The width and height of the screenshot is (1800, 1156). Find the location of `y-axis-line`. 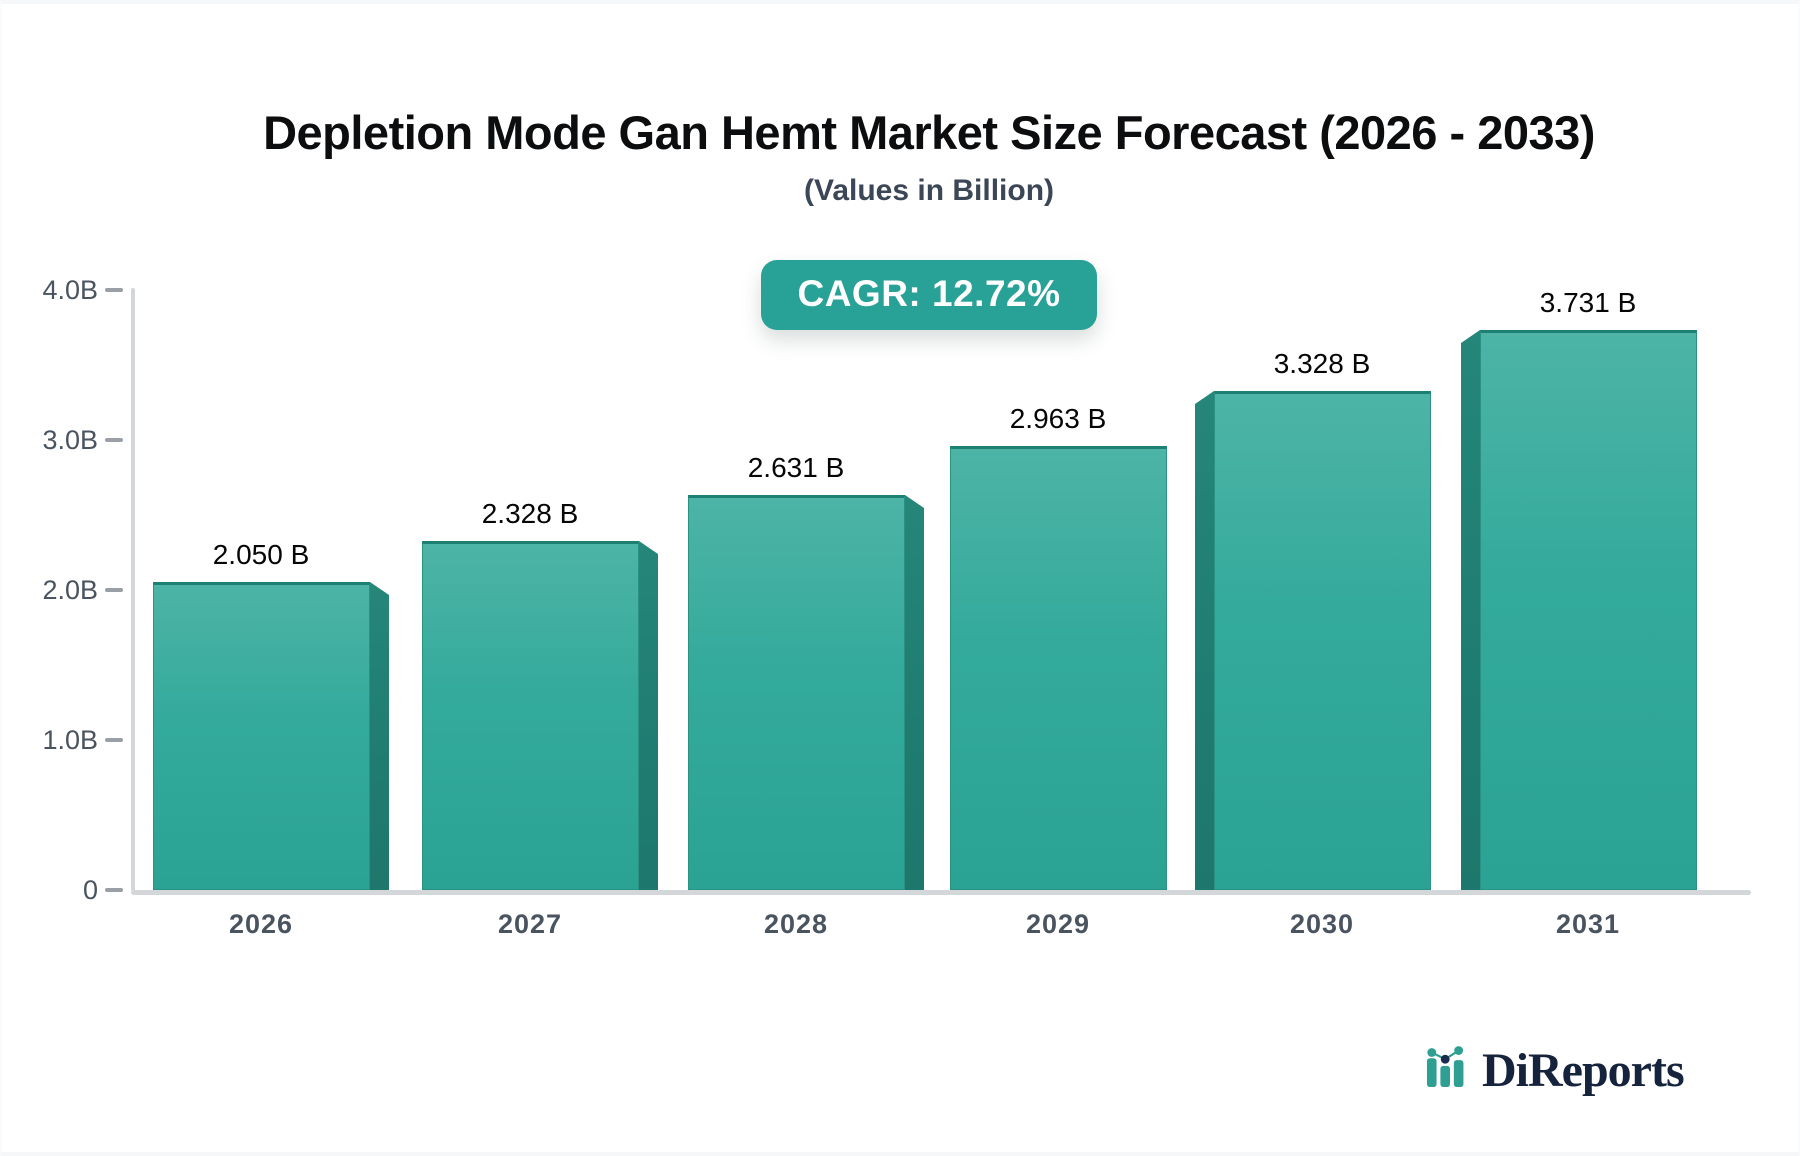

y-axis-line is located at coordinates (133, 589).